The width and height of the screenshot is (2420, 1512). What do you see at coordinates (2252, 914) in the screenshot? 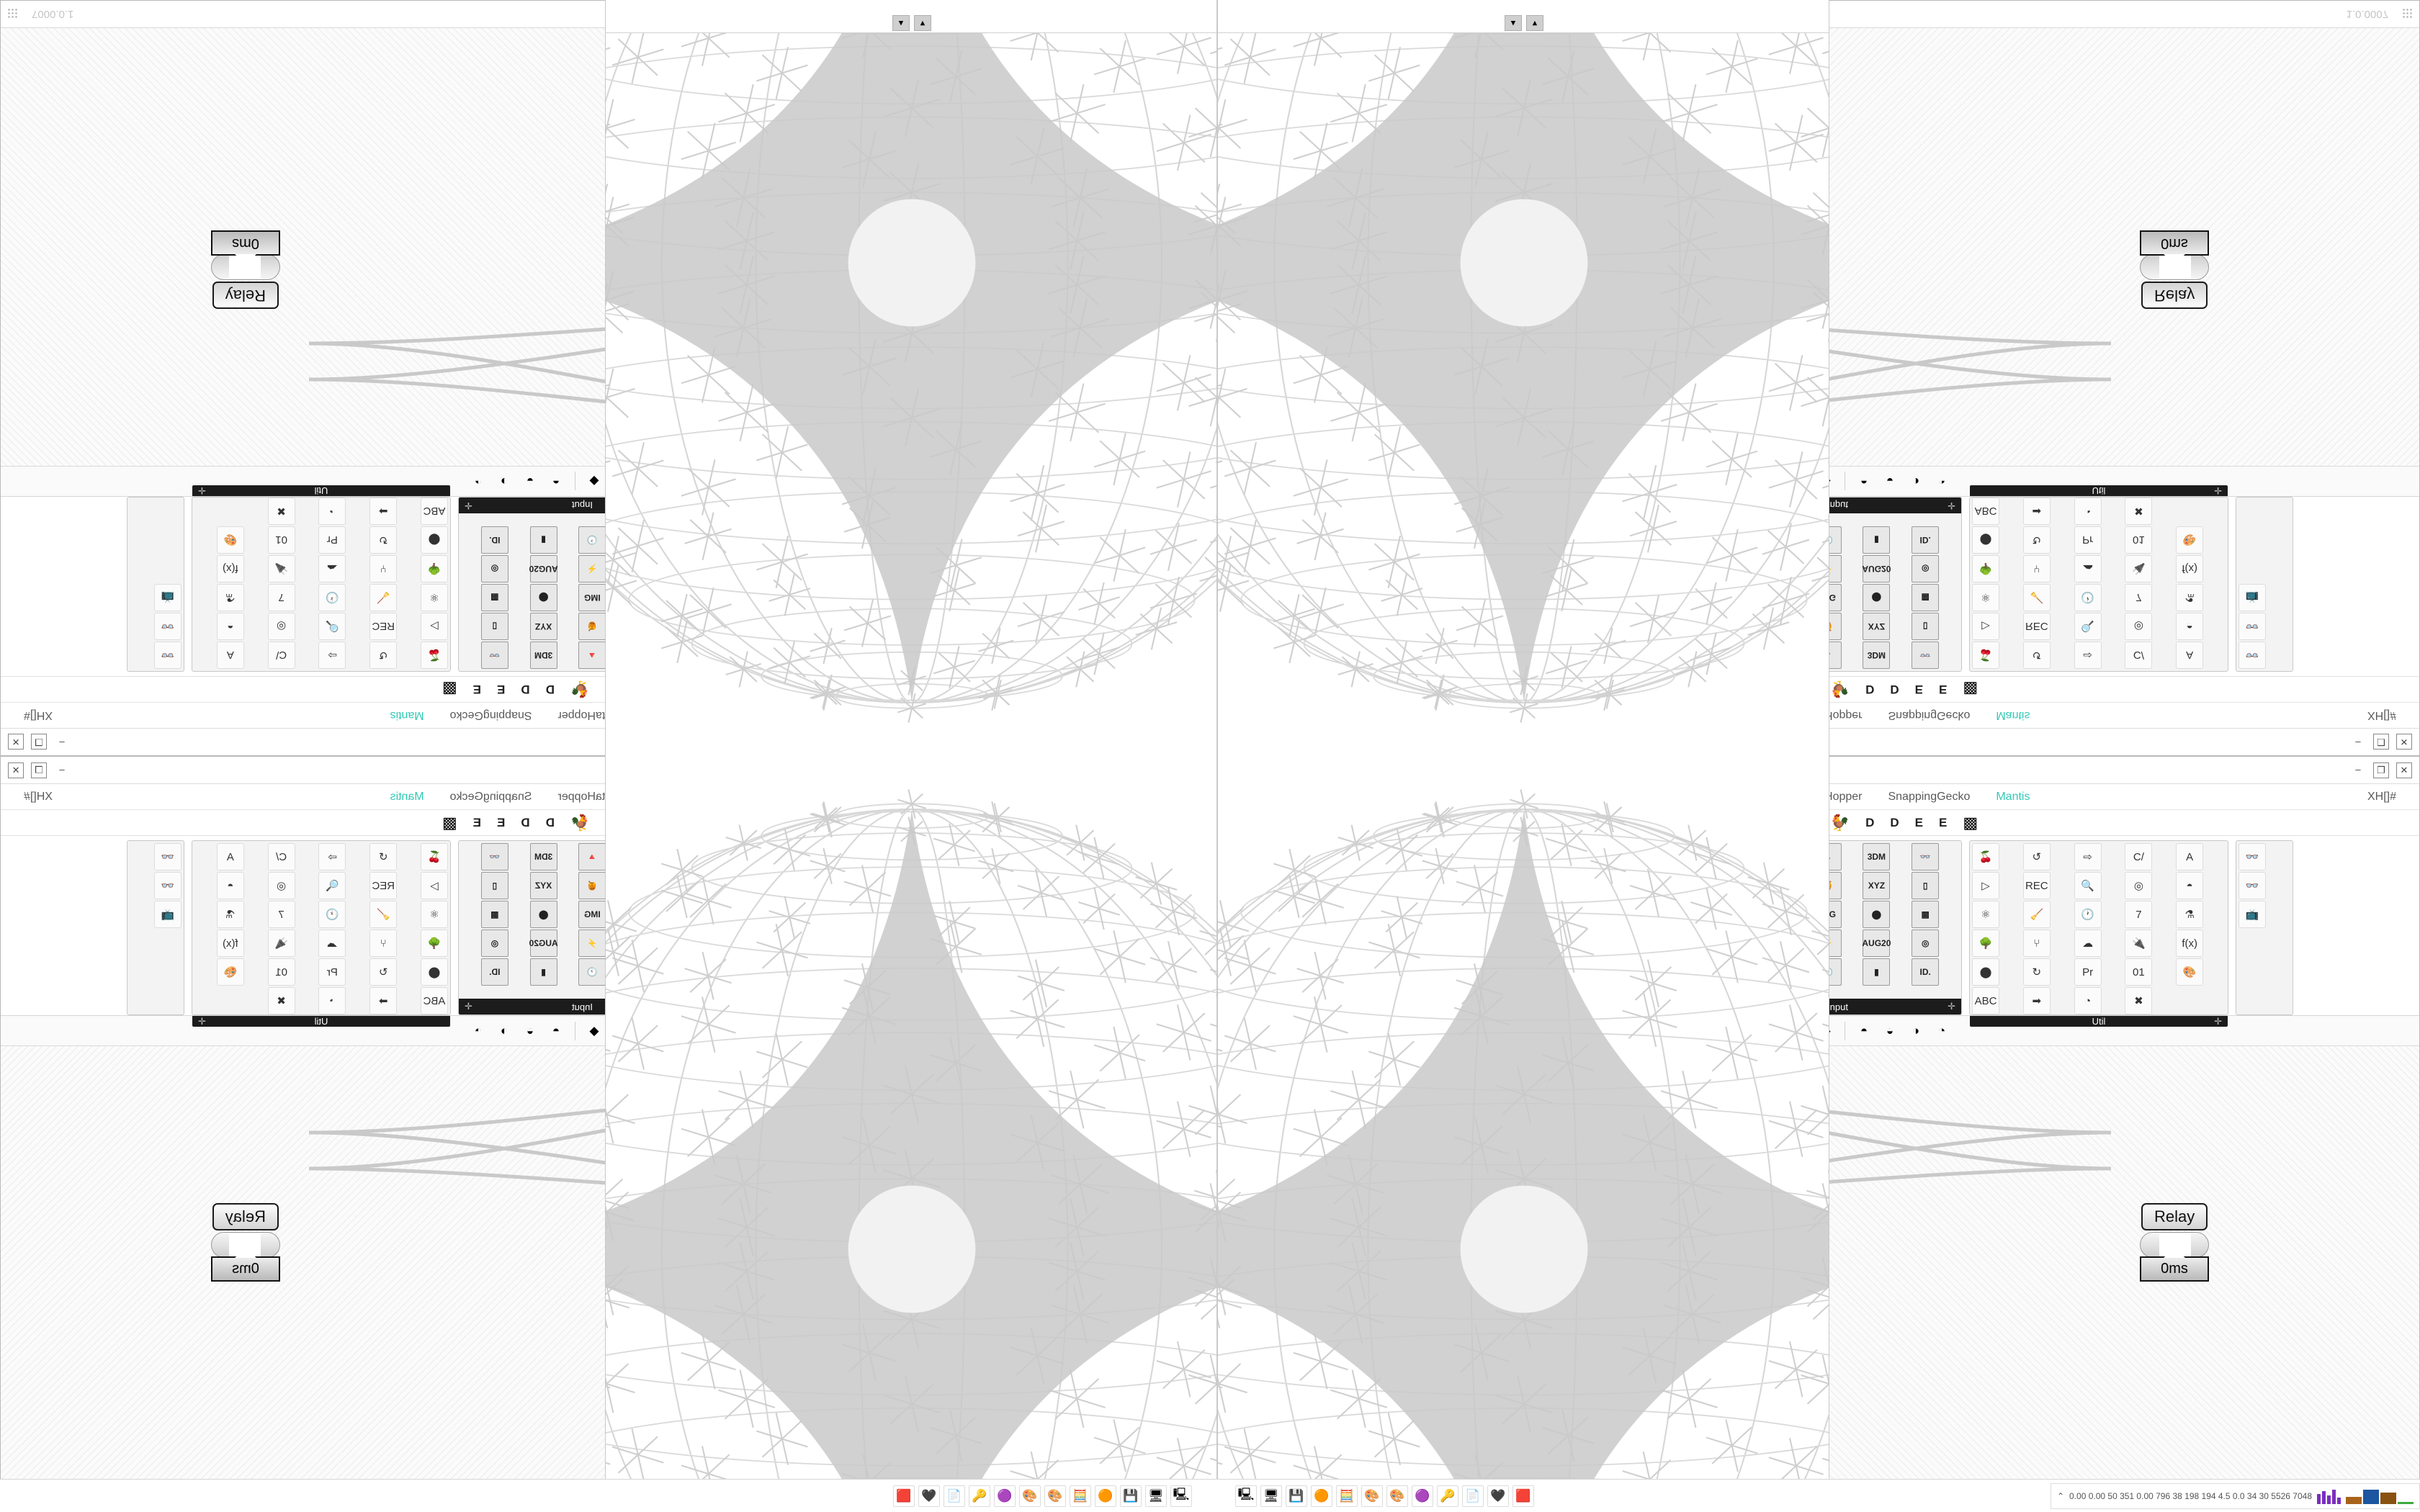
I see `palette-item-extra-2: 📺` at bounding box center [2252, 914].